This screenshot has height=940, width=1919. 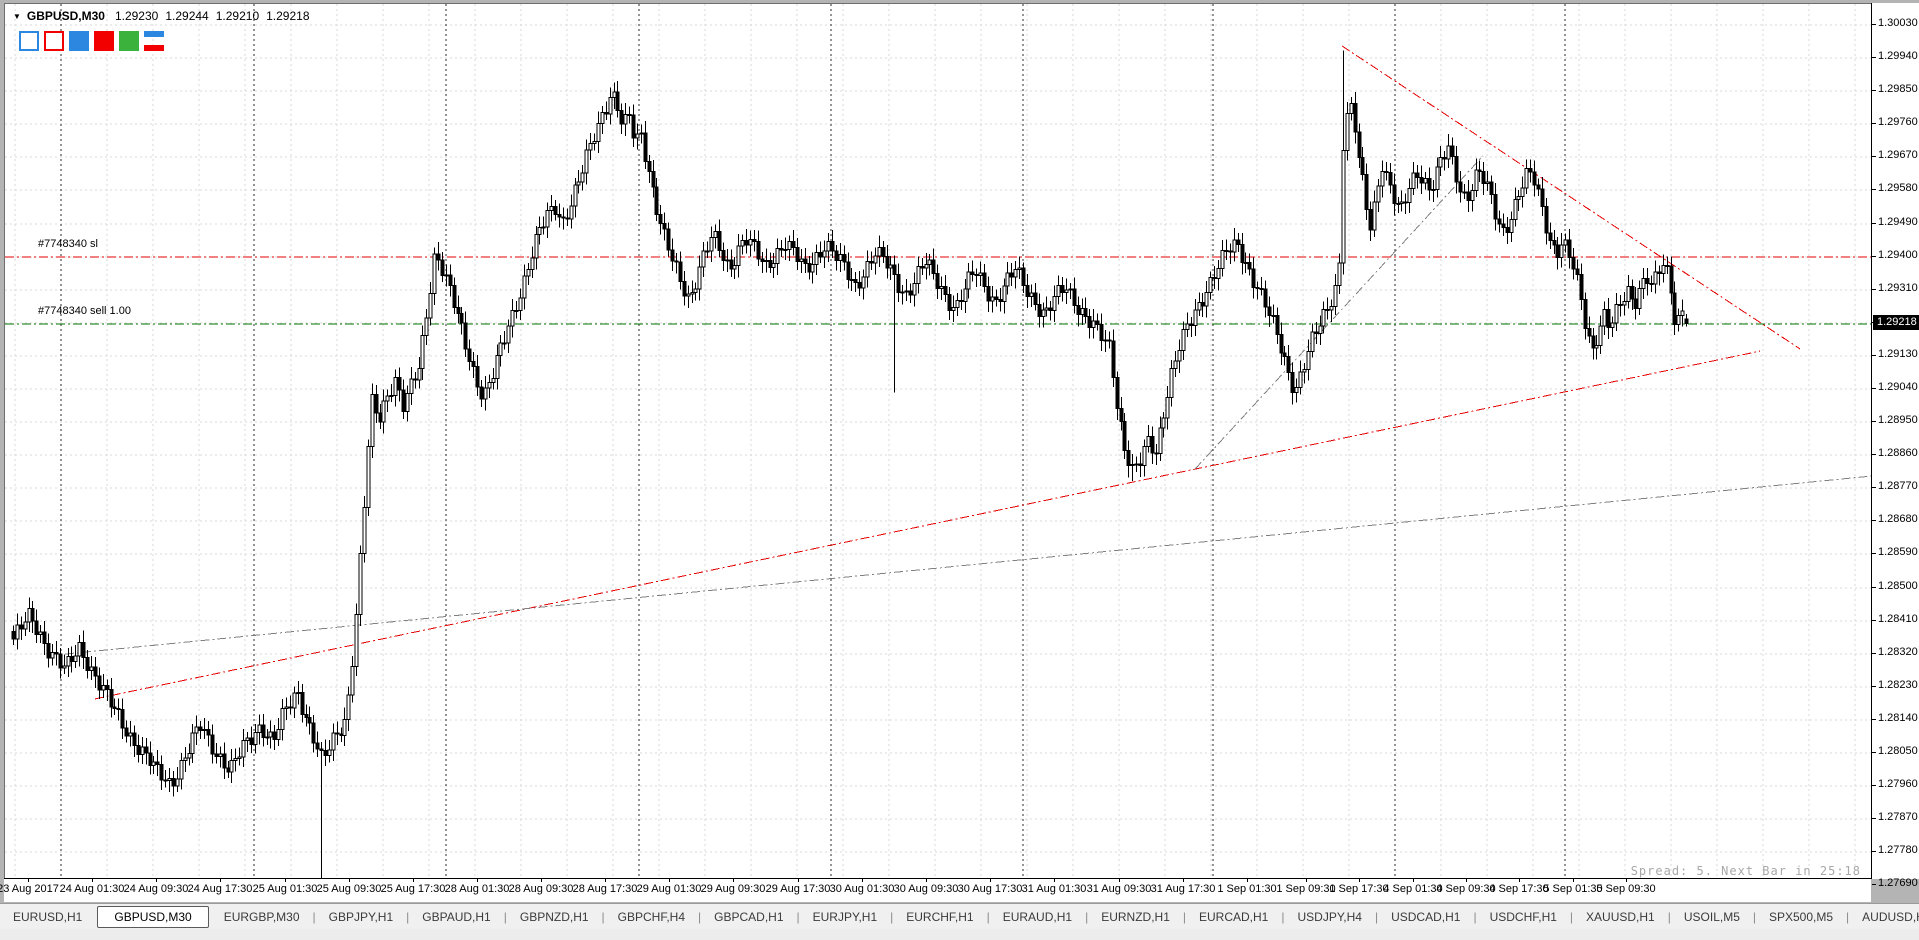 I want to click on time-axis-label: 29 Aug 01:30, so click(x=669, y=889).